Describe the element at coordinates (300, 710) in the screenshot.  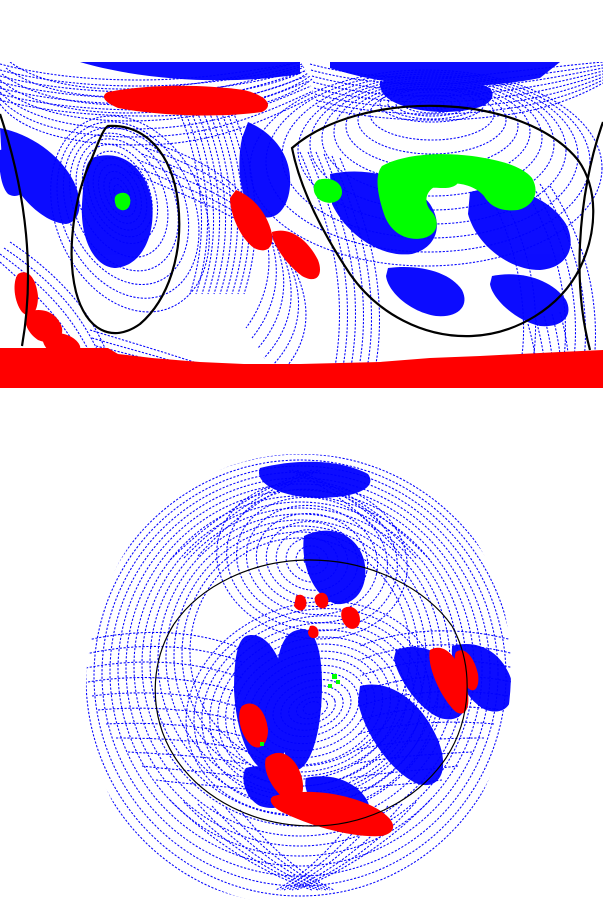
I see `globe-green-filled-region` at that location.